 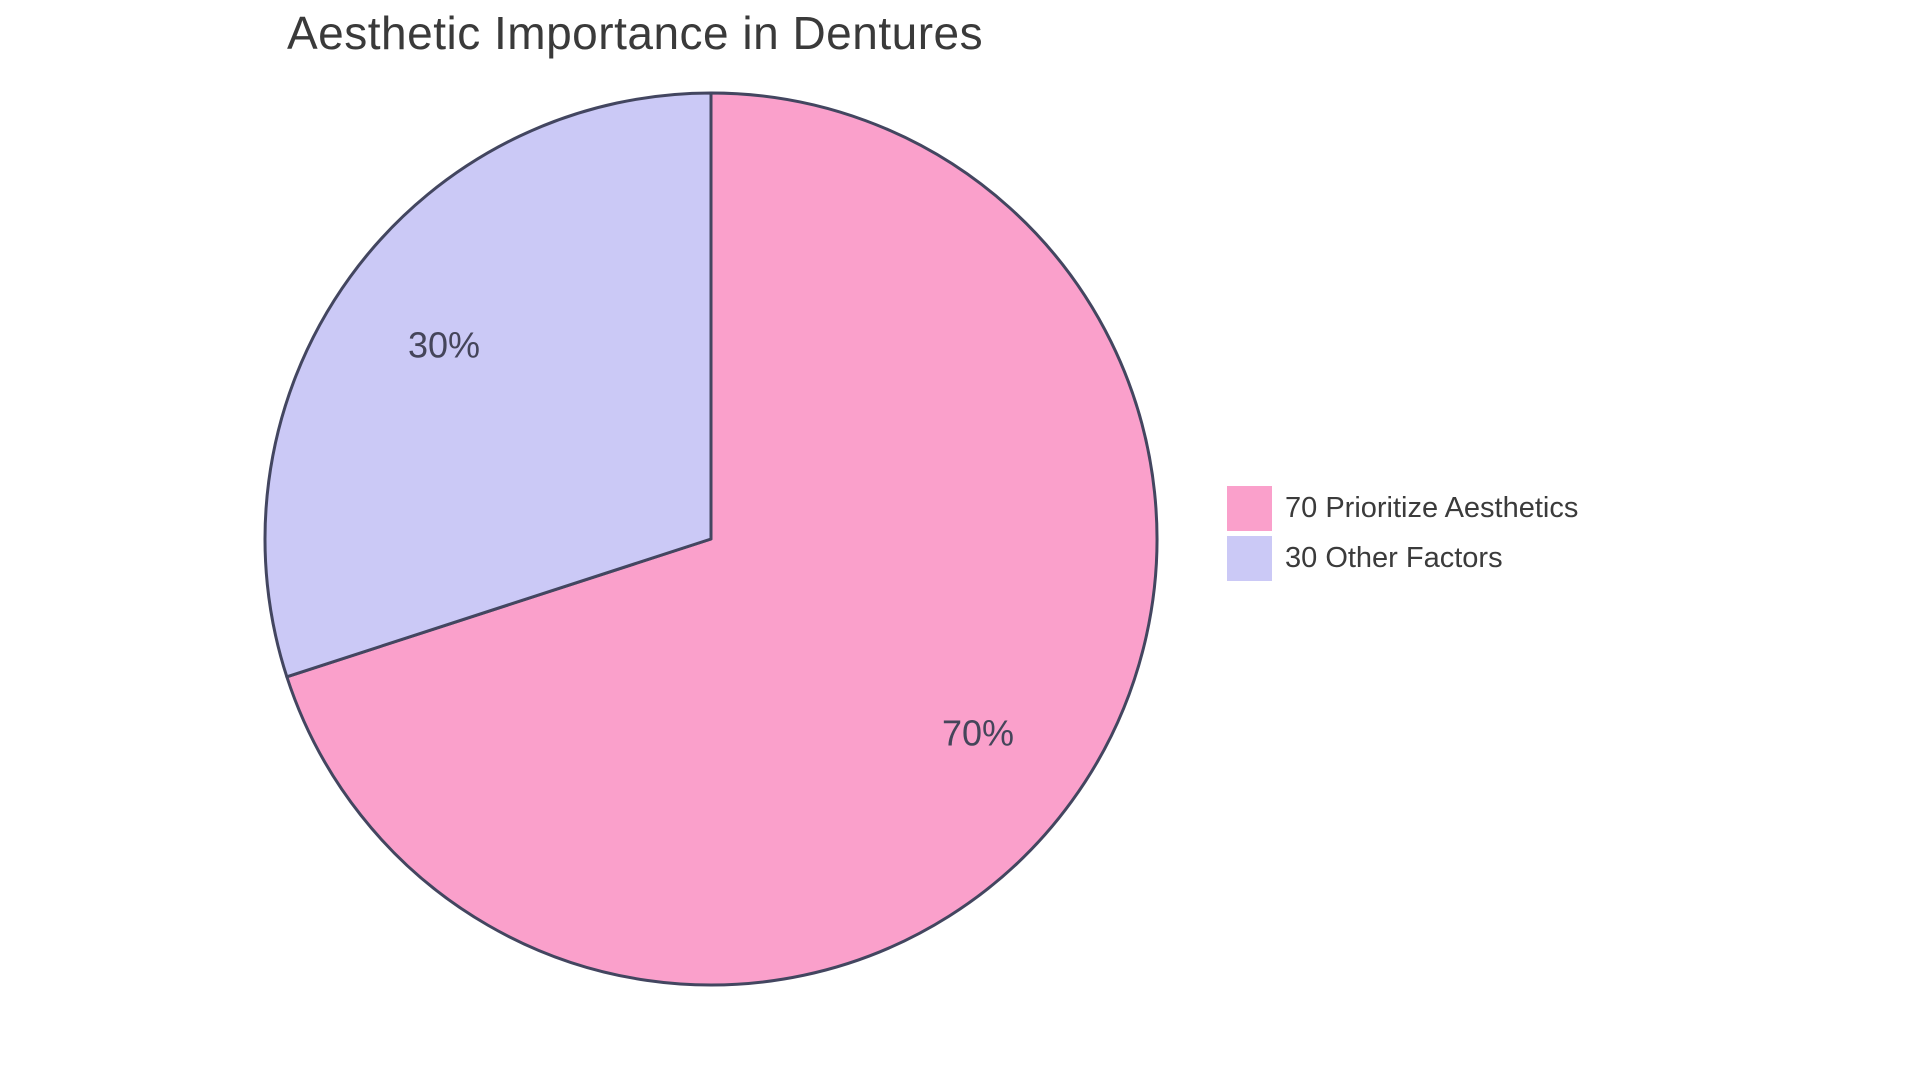 I want to click on pie-slice, so click(x=488, y=385).